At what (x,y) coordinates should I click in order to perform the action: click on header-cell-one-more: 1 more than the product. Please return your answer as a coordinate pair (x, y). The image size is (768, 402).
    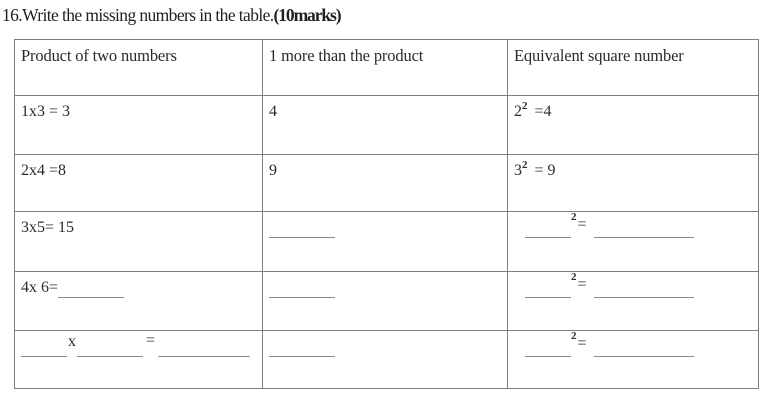
    Looking at the image, I should click on (385, 67).